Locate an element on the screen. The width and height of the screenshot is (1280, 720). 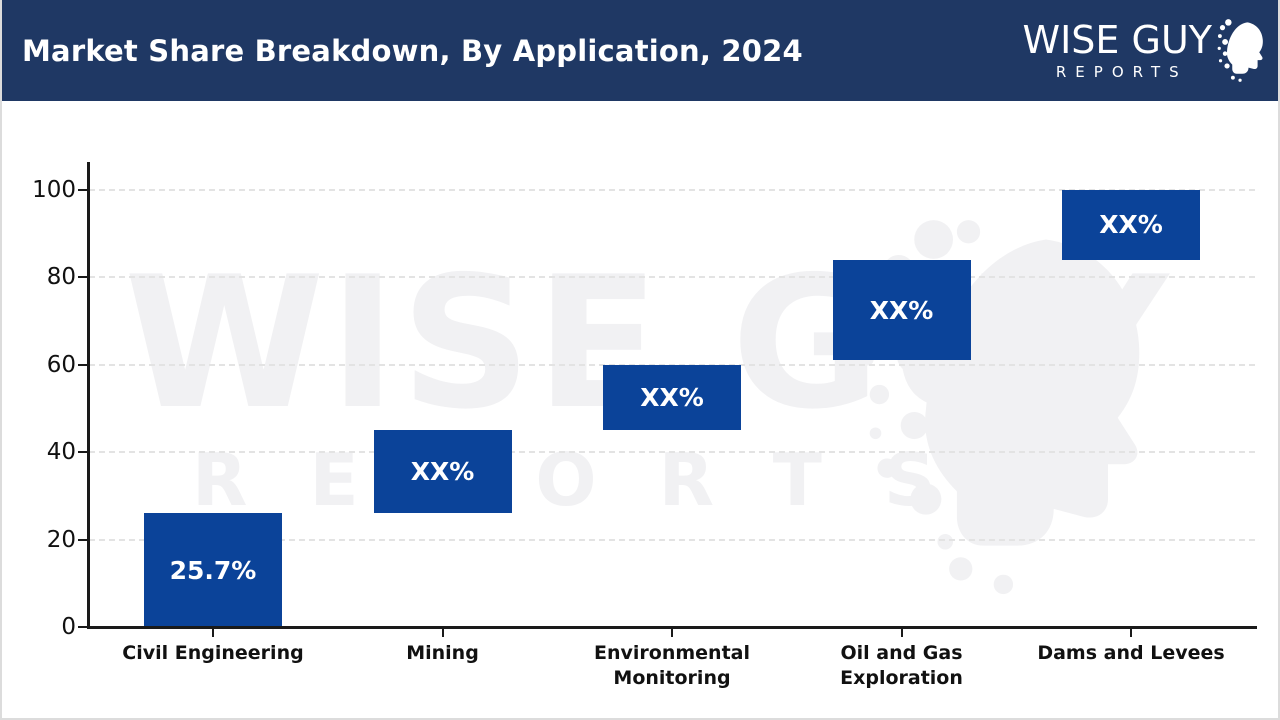
bar-segment: 25.7% is located at coordinates (213, 570).